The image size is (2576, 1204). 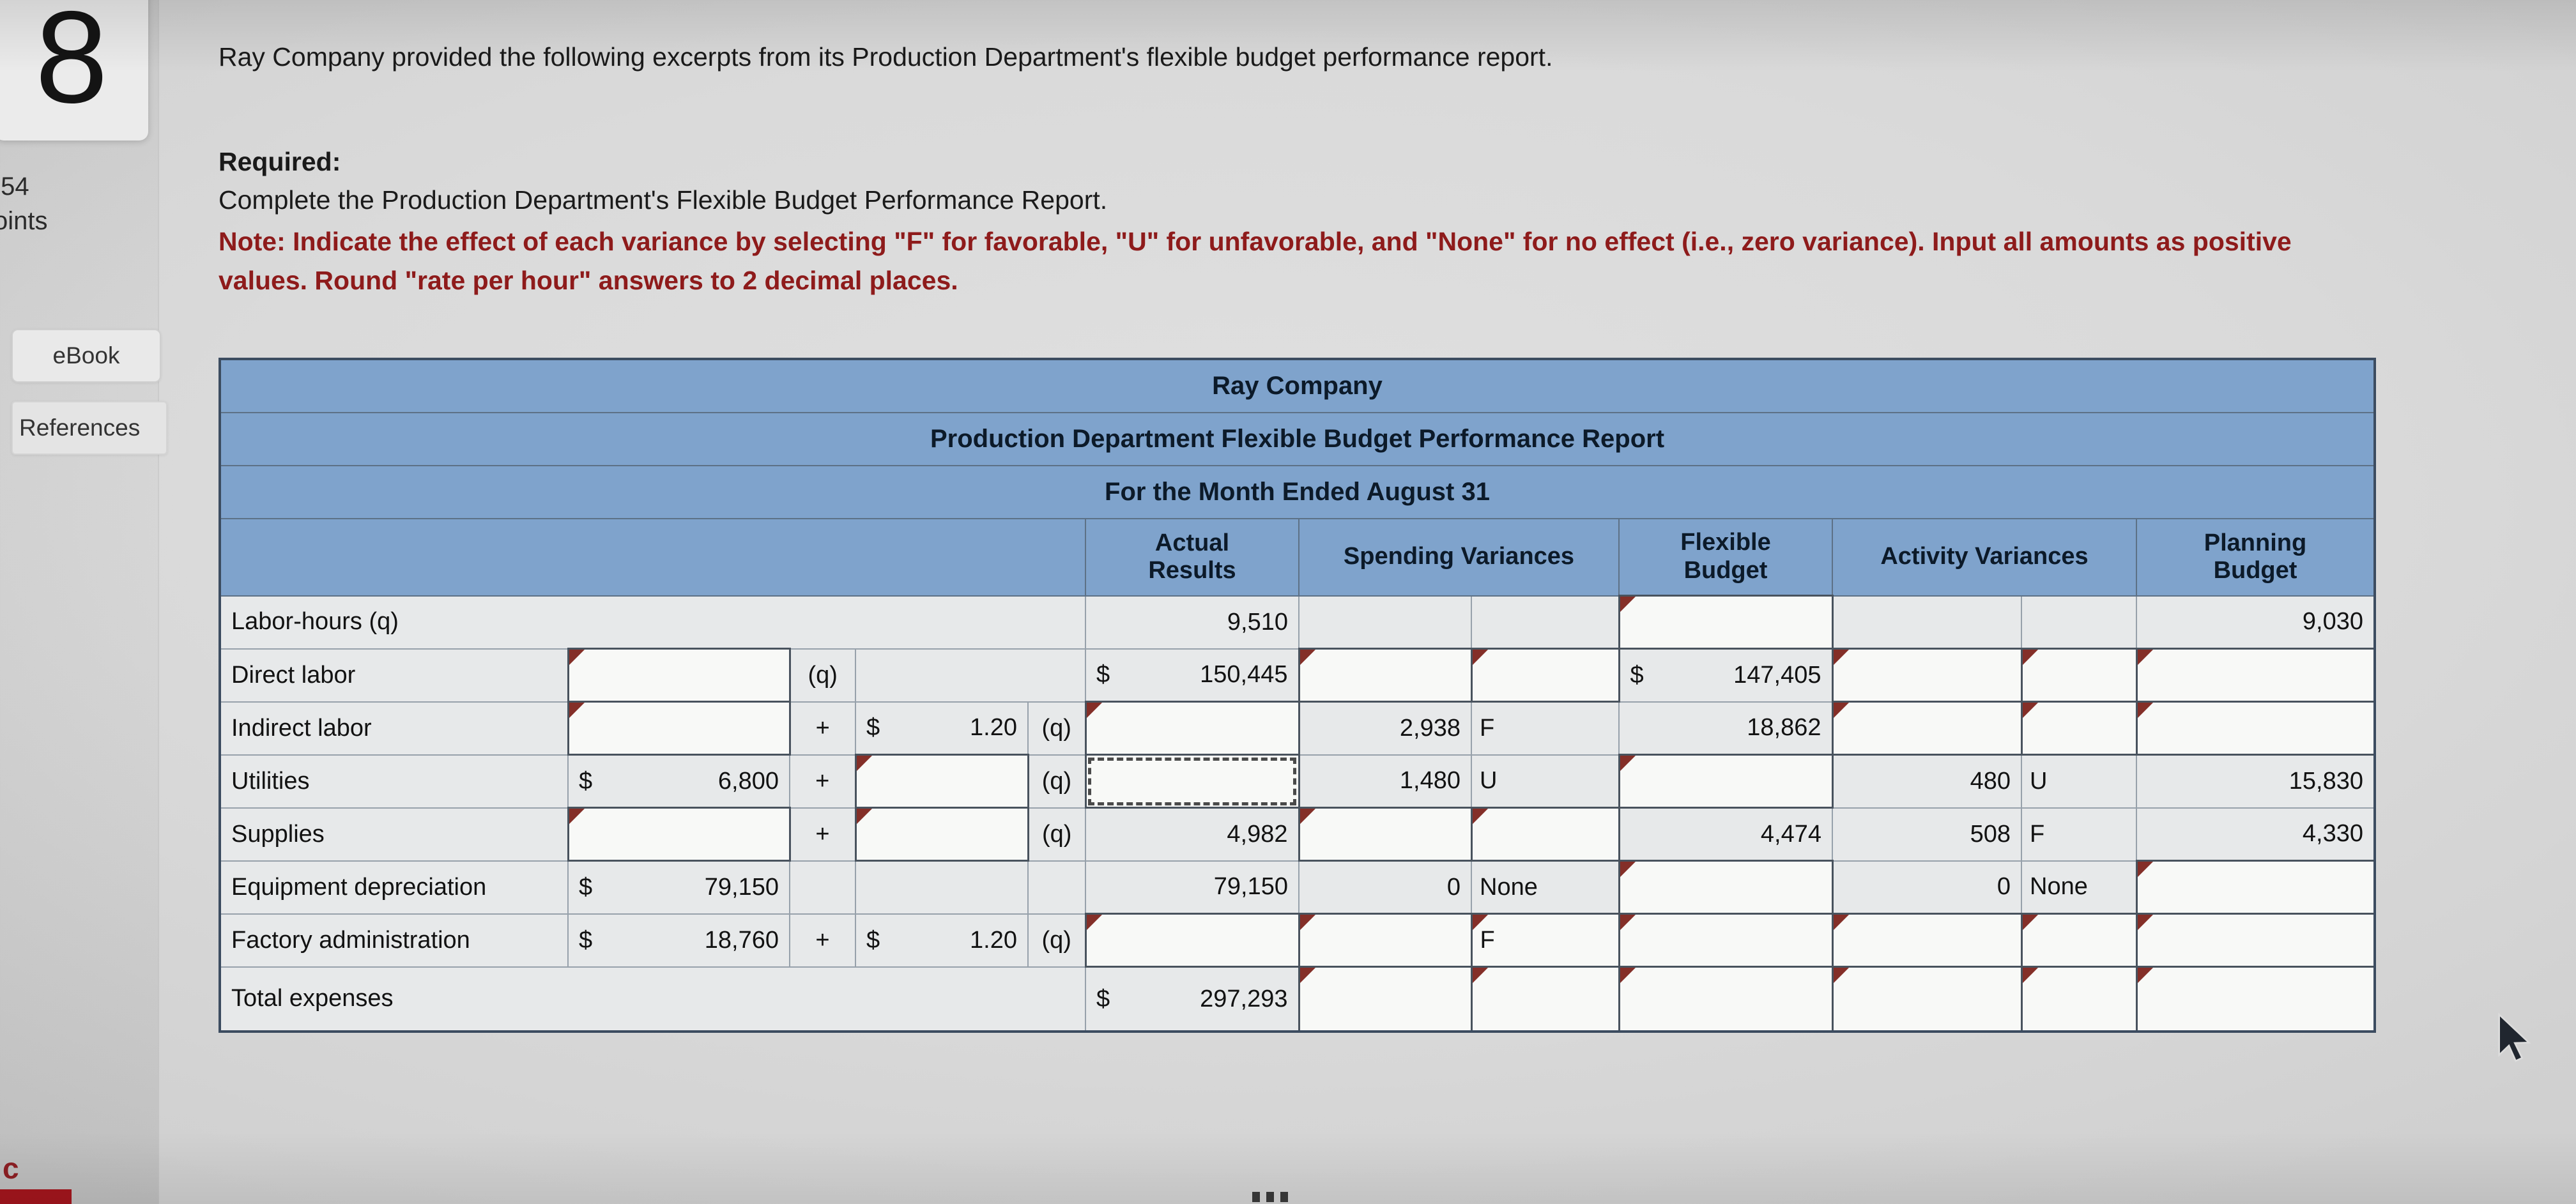 What do you see at coordinates (679, 728) in the screenshot?
I see `indirect-labor-fixed-input` at bounding box center [679, 728].